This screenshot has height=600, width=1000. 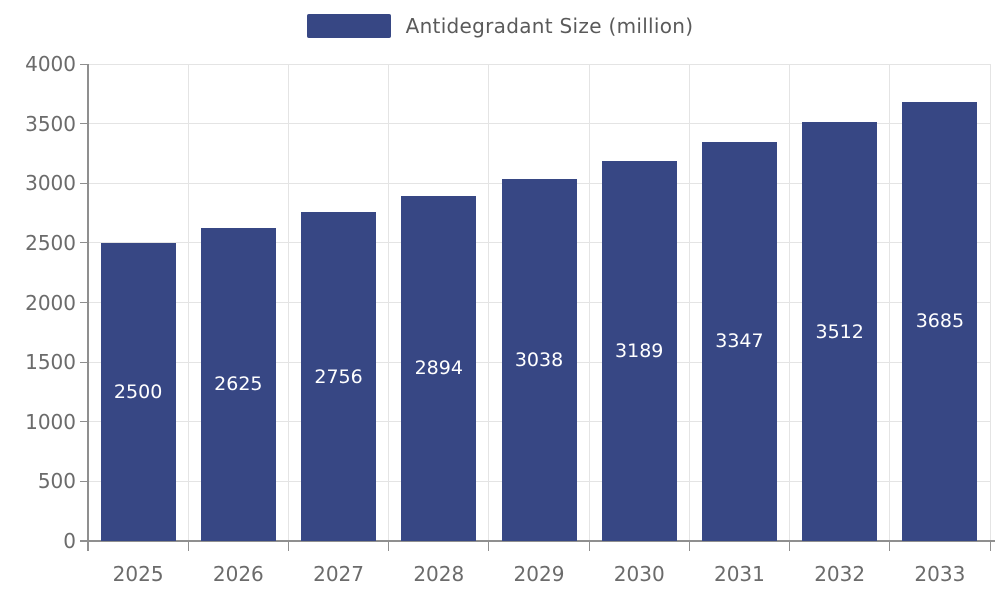 I want to click on bar-value-label: 3685, so click(x=940, y=321).